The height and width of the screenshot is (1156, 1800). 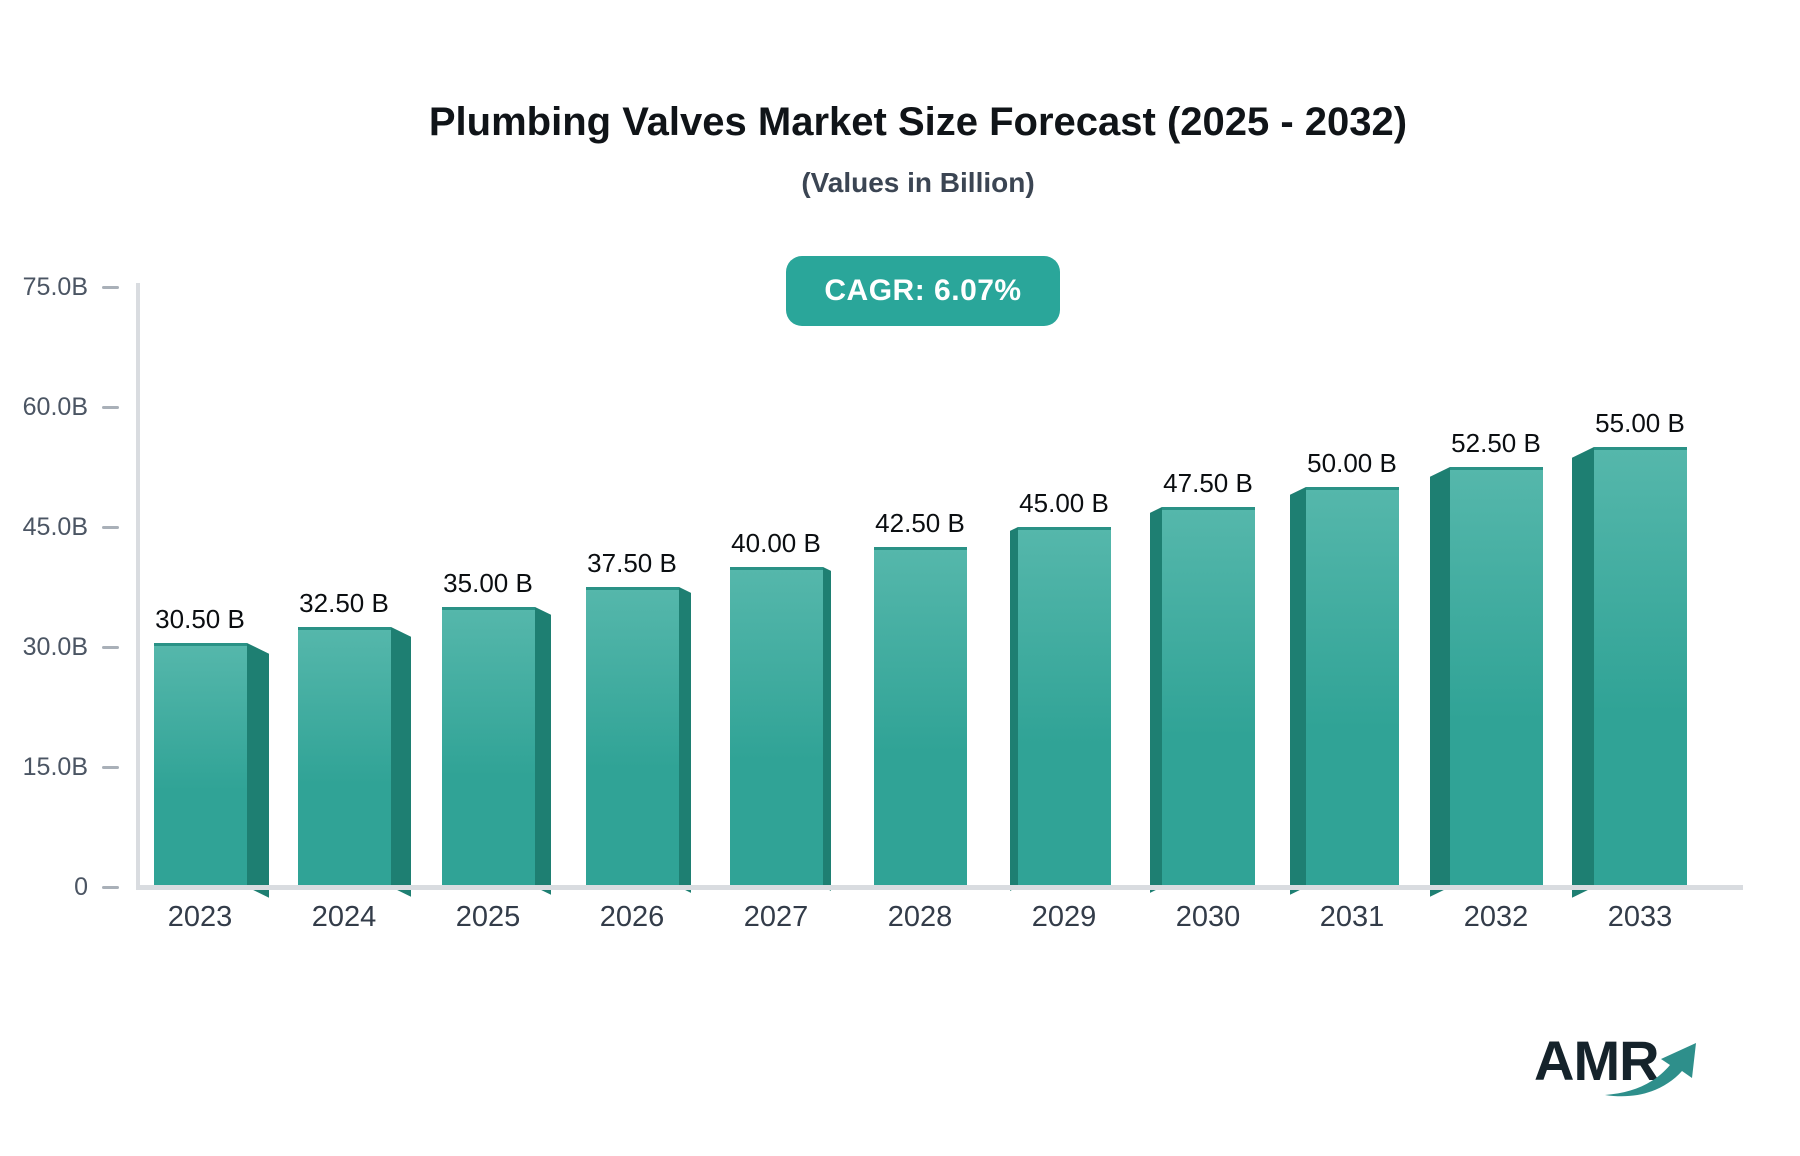 I want to click on x-axis-label-2024: 2024, so click(x=344, y=917).